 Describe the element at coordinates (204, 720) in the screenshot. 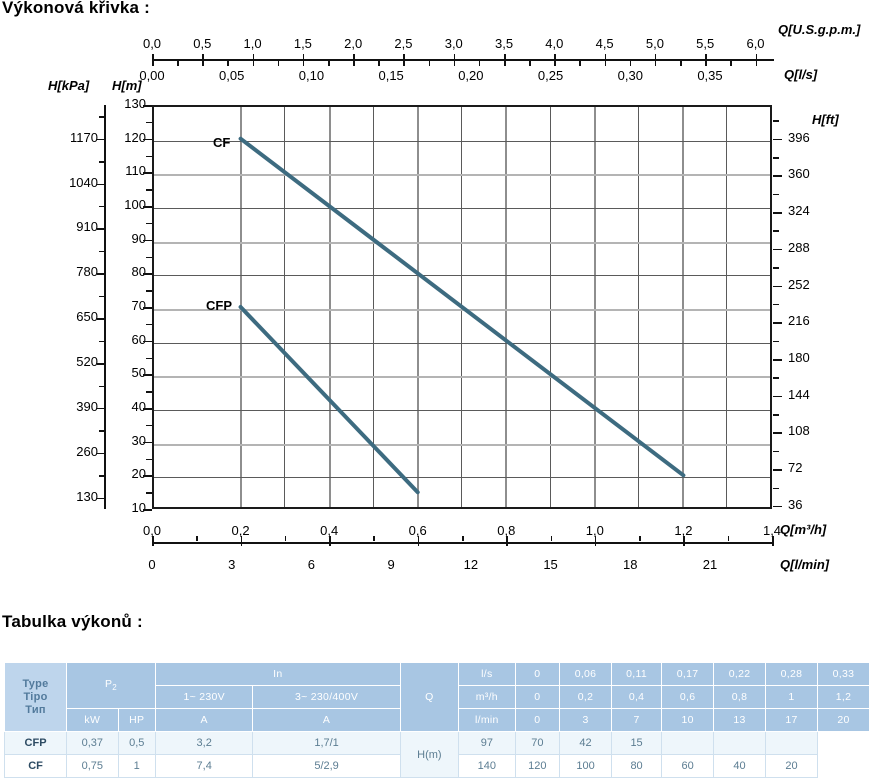

I see `header-unit-a-1ph: A` at that location.